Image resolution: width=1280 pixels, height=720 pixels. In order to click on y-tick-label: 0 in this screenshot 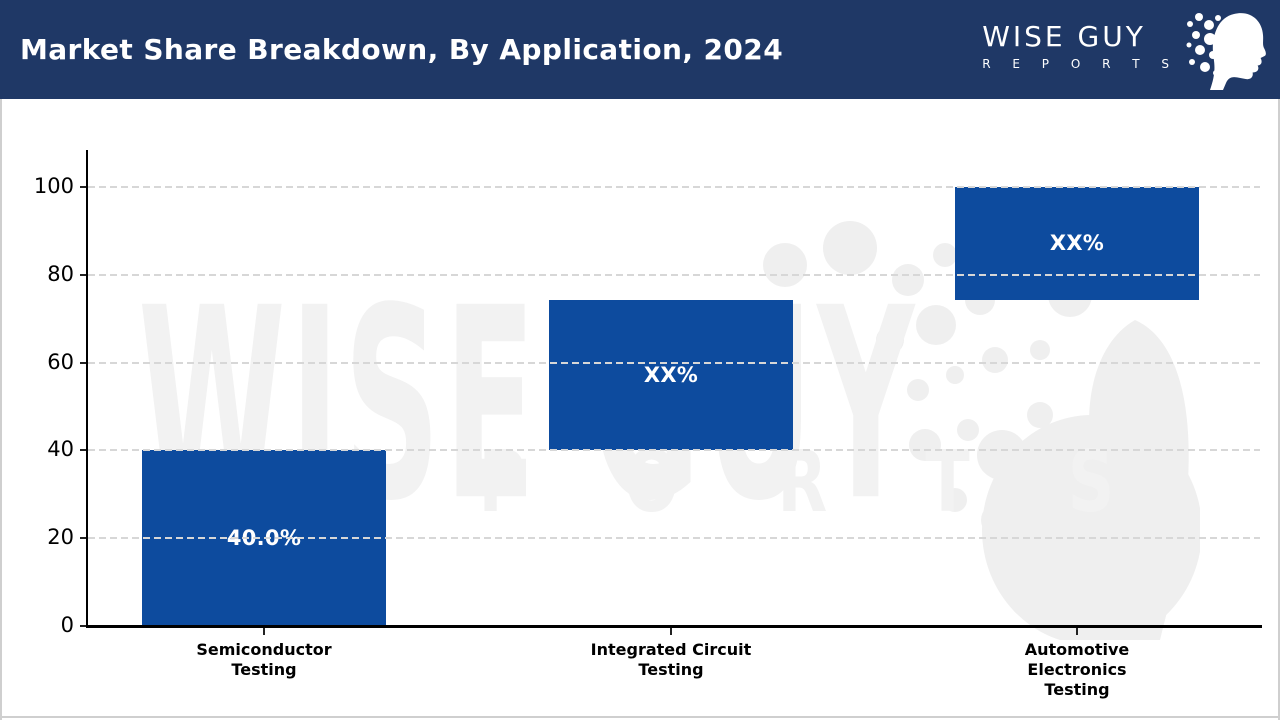, I will do `click(67, 625)`.